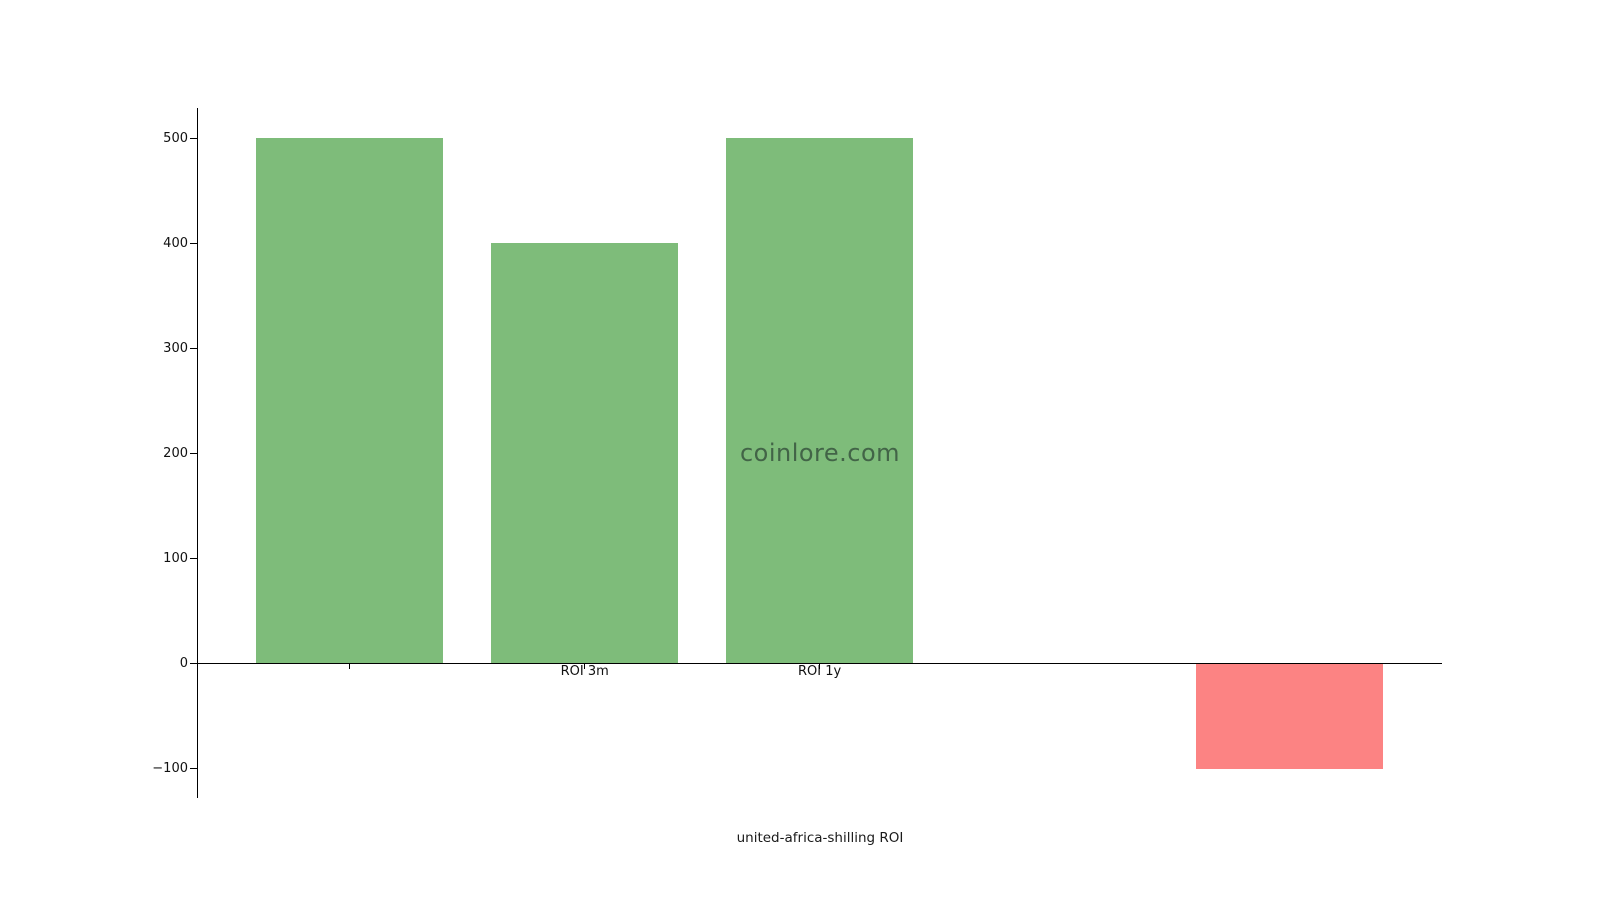  Describe the element at coordinates (175, 453) in the screenshot. I see `y-axis-tick-label: 200` at that location.